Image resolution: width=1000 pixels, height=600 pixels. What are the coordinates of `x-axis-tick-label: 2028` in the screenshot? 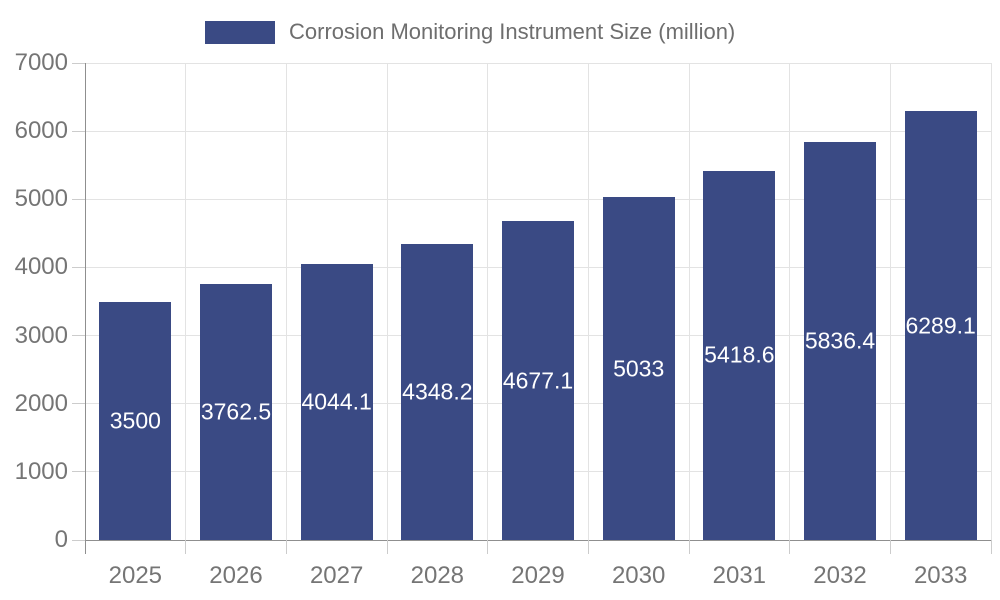 It's located at (437, 575).